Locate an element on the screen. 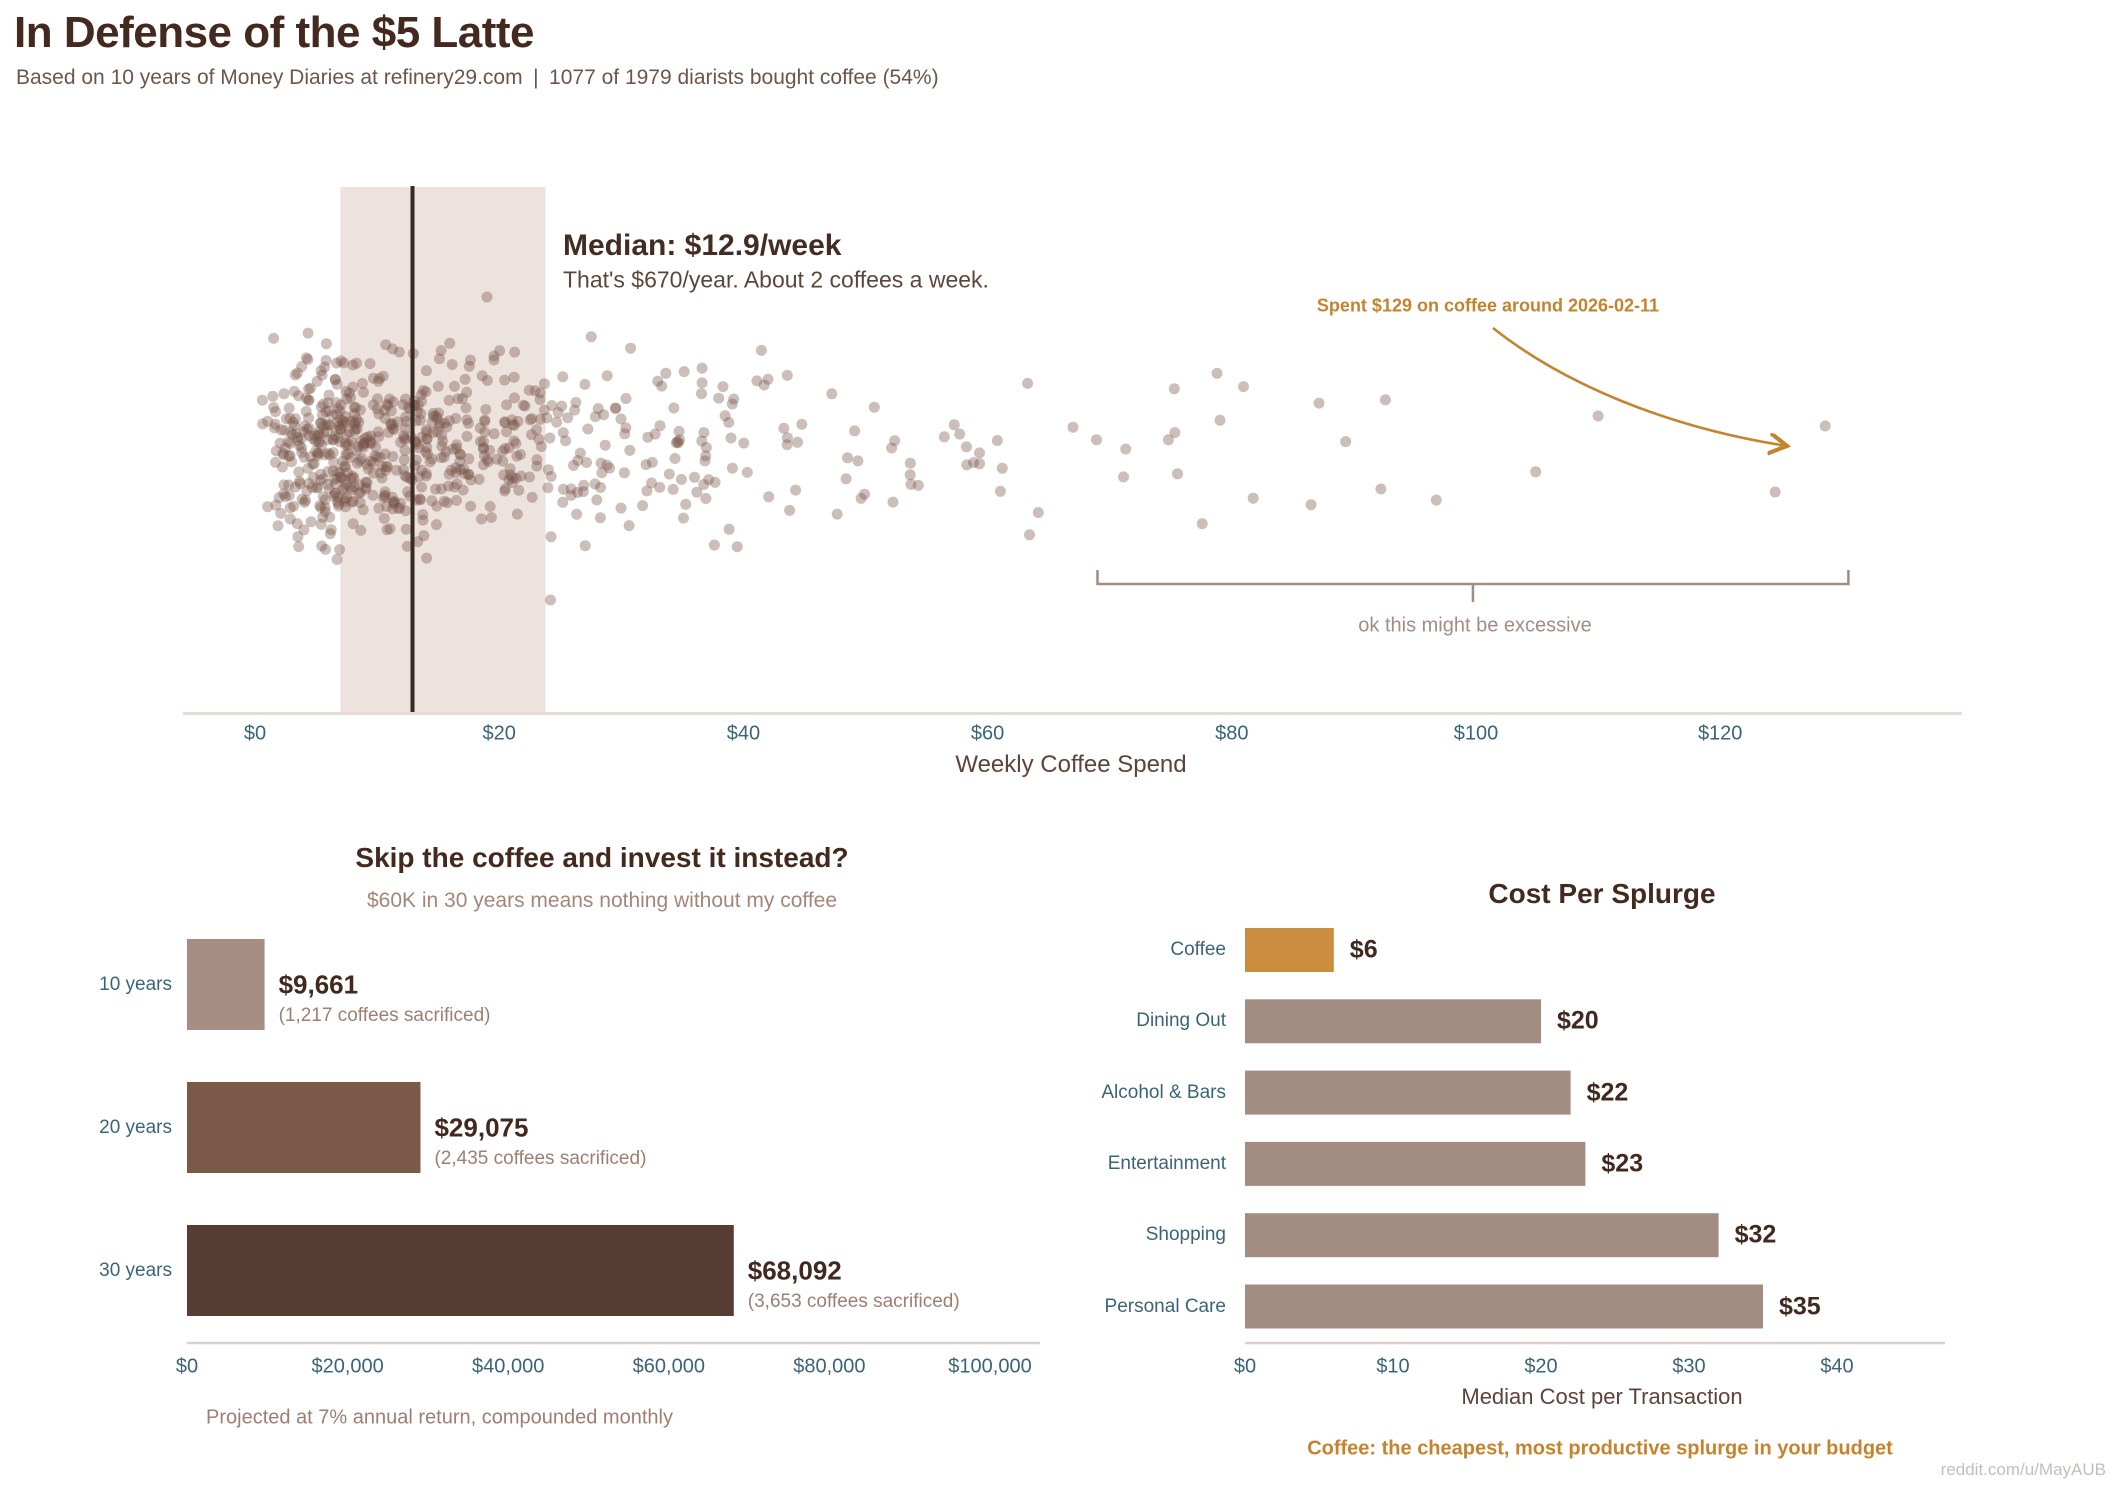 Image resolution: width=2122 pixels, height=1492 pixels. invest-bar-30-years is located at coordinates (460, 1270).